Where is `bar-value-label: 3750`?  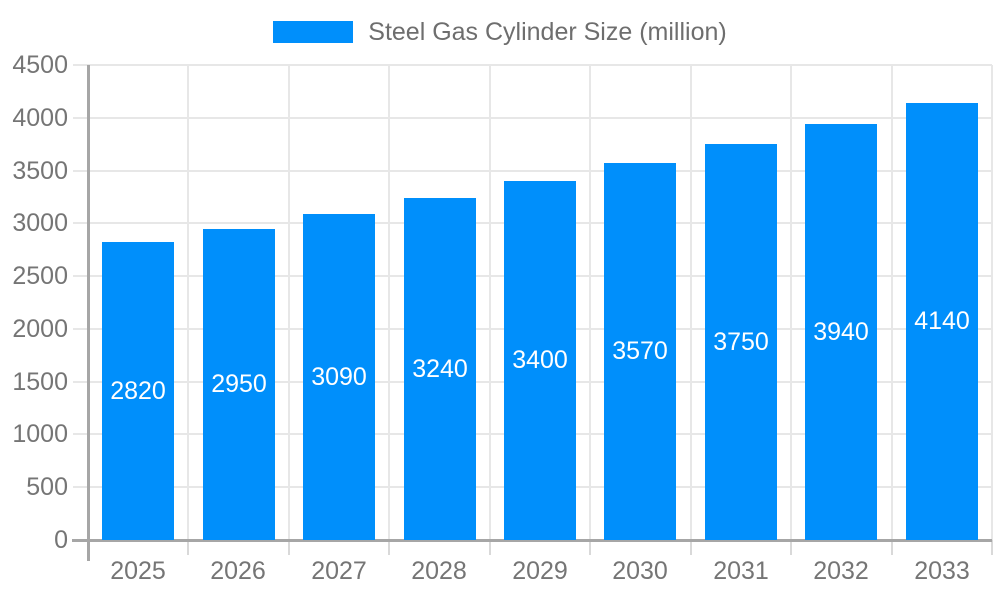 bar-value-label: 3750 is located at coordinates (741, 341).